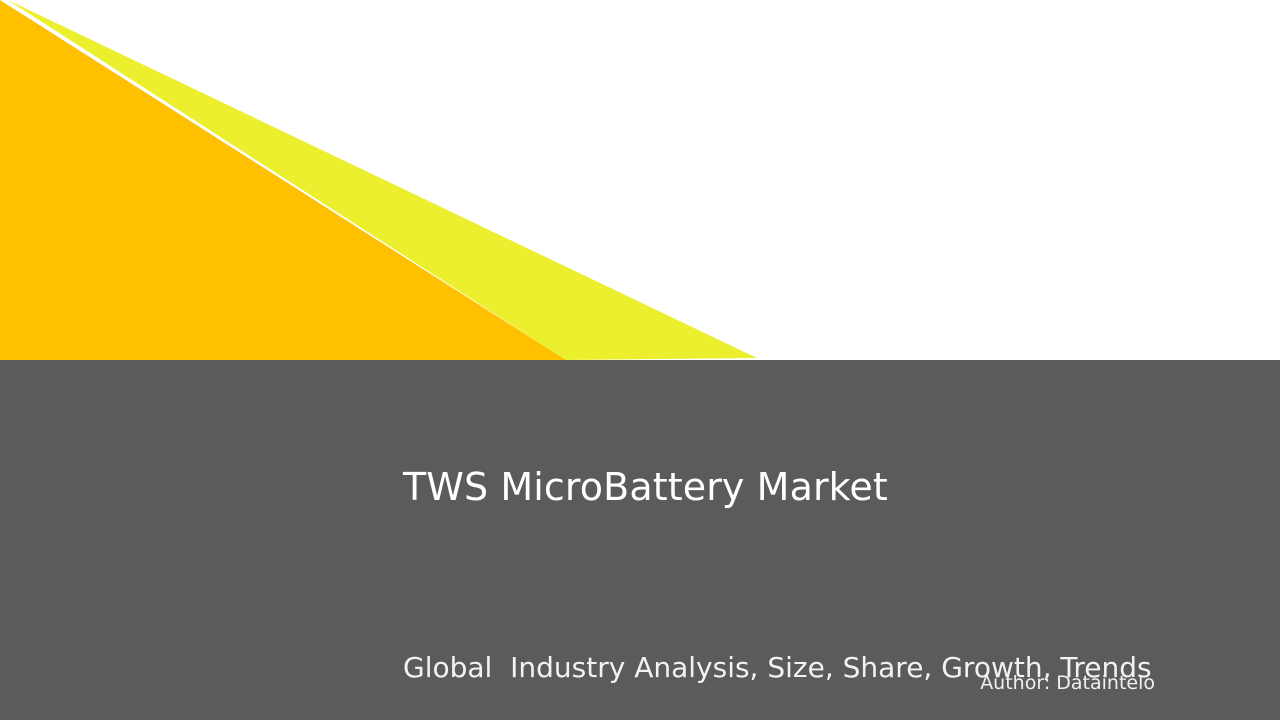 This screenshot has height=720, width=1280. Describe the element at coordinates (1067, 683) in the screenshot. I see `author-credit: Author: Dataintelo` at that location.